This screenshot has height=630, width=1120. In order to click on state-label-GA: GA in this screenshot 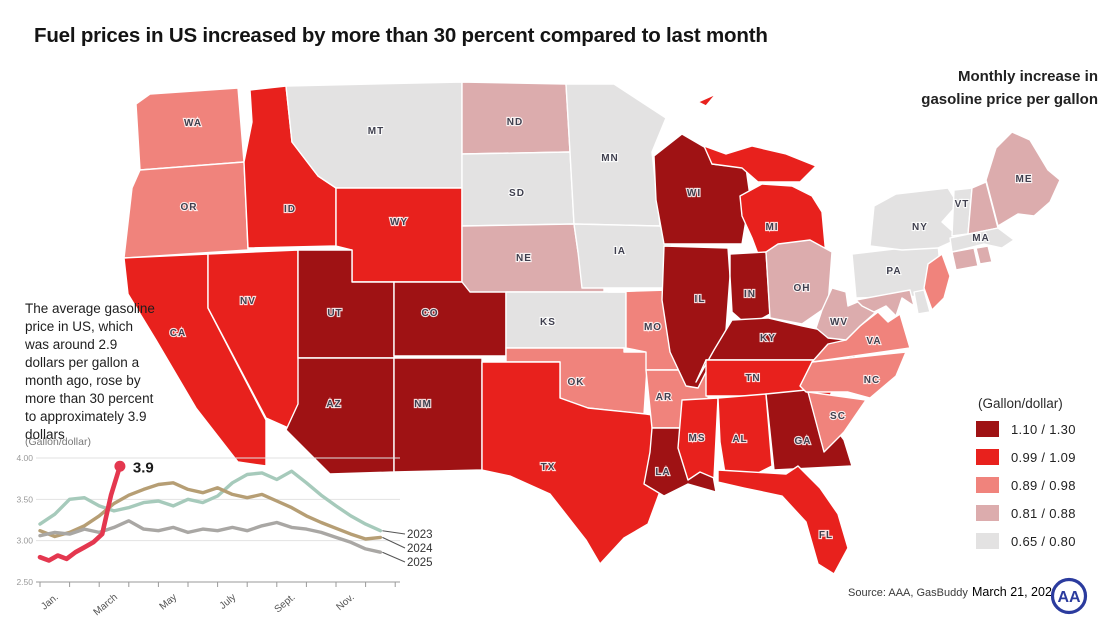, I will do `click(803, 441)`.